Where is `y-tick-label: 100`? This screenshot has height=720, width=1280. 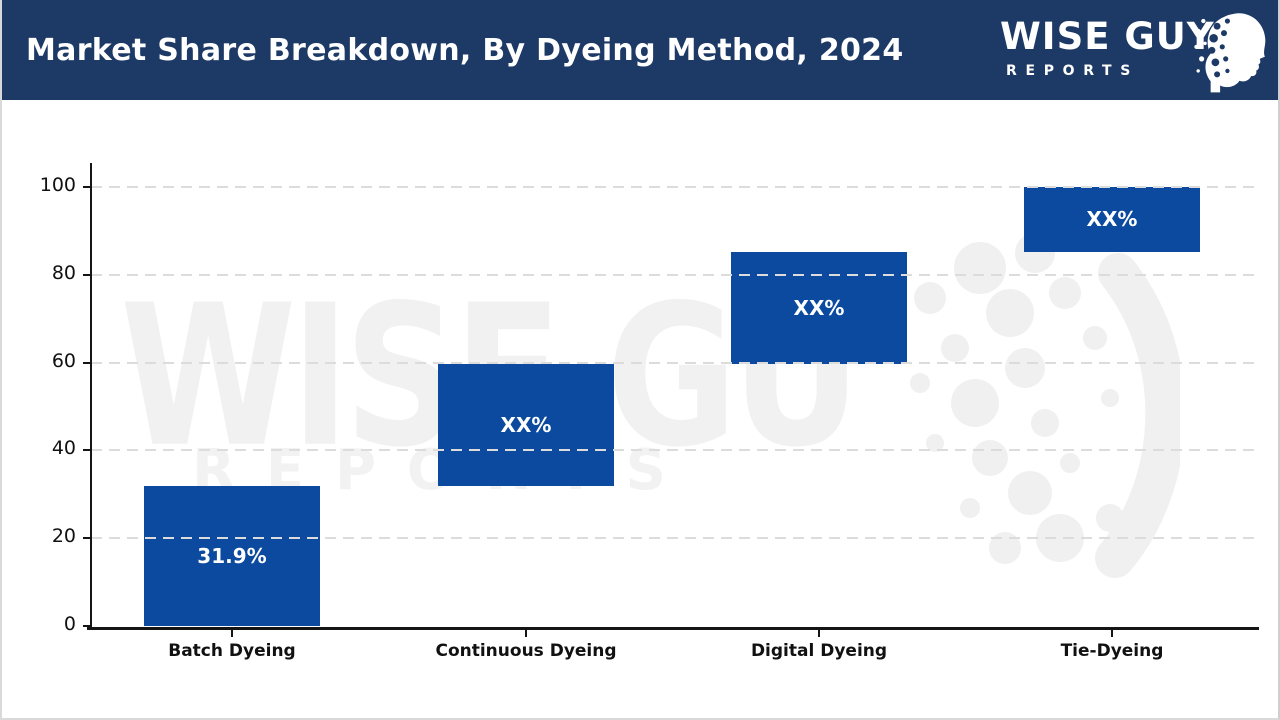 y-tick-label: 100 is located at coordinates (57, 185).